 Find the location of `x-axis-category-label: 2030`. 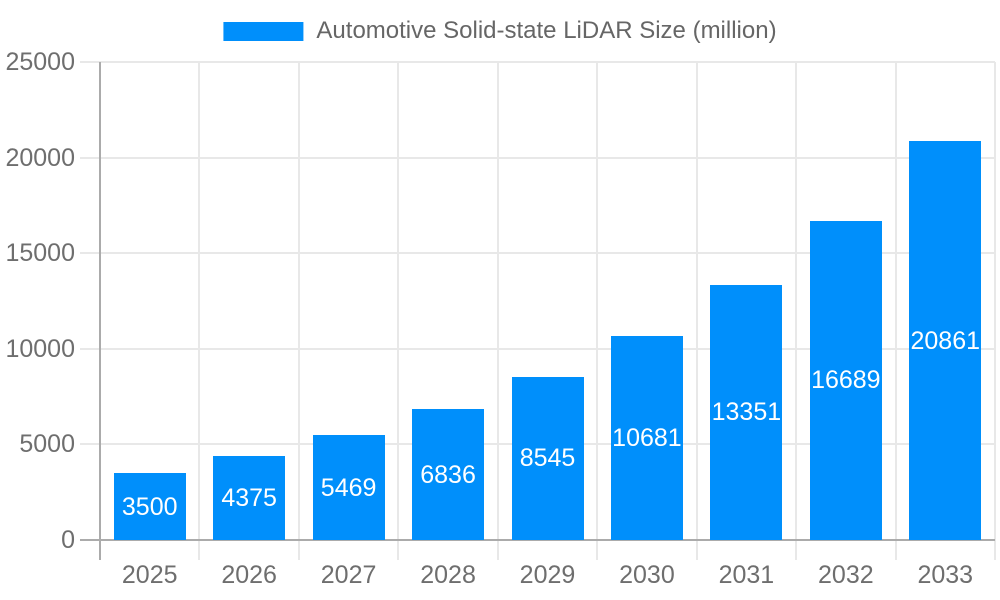

x-axis-category-label: 2030 is located at coordinates (647, 575).